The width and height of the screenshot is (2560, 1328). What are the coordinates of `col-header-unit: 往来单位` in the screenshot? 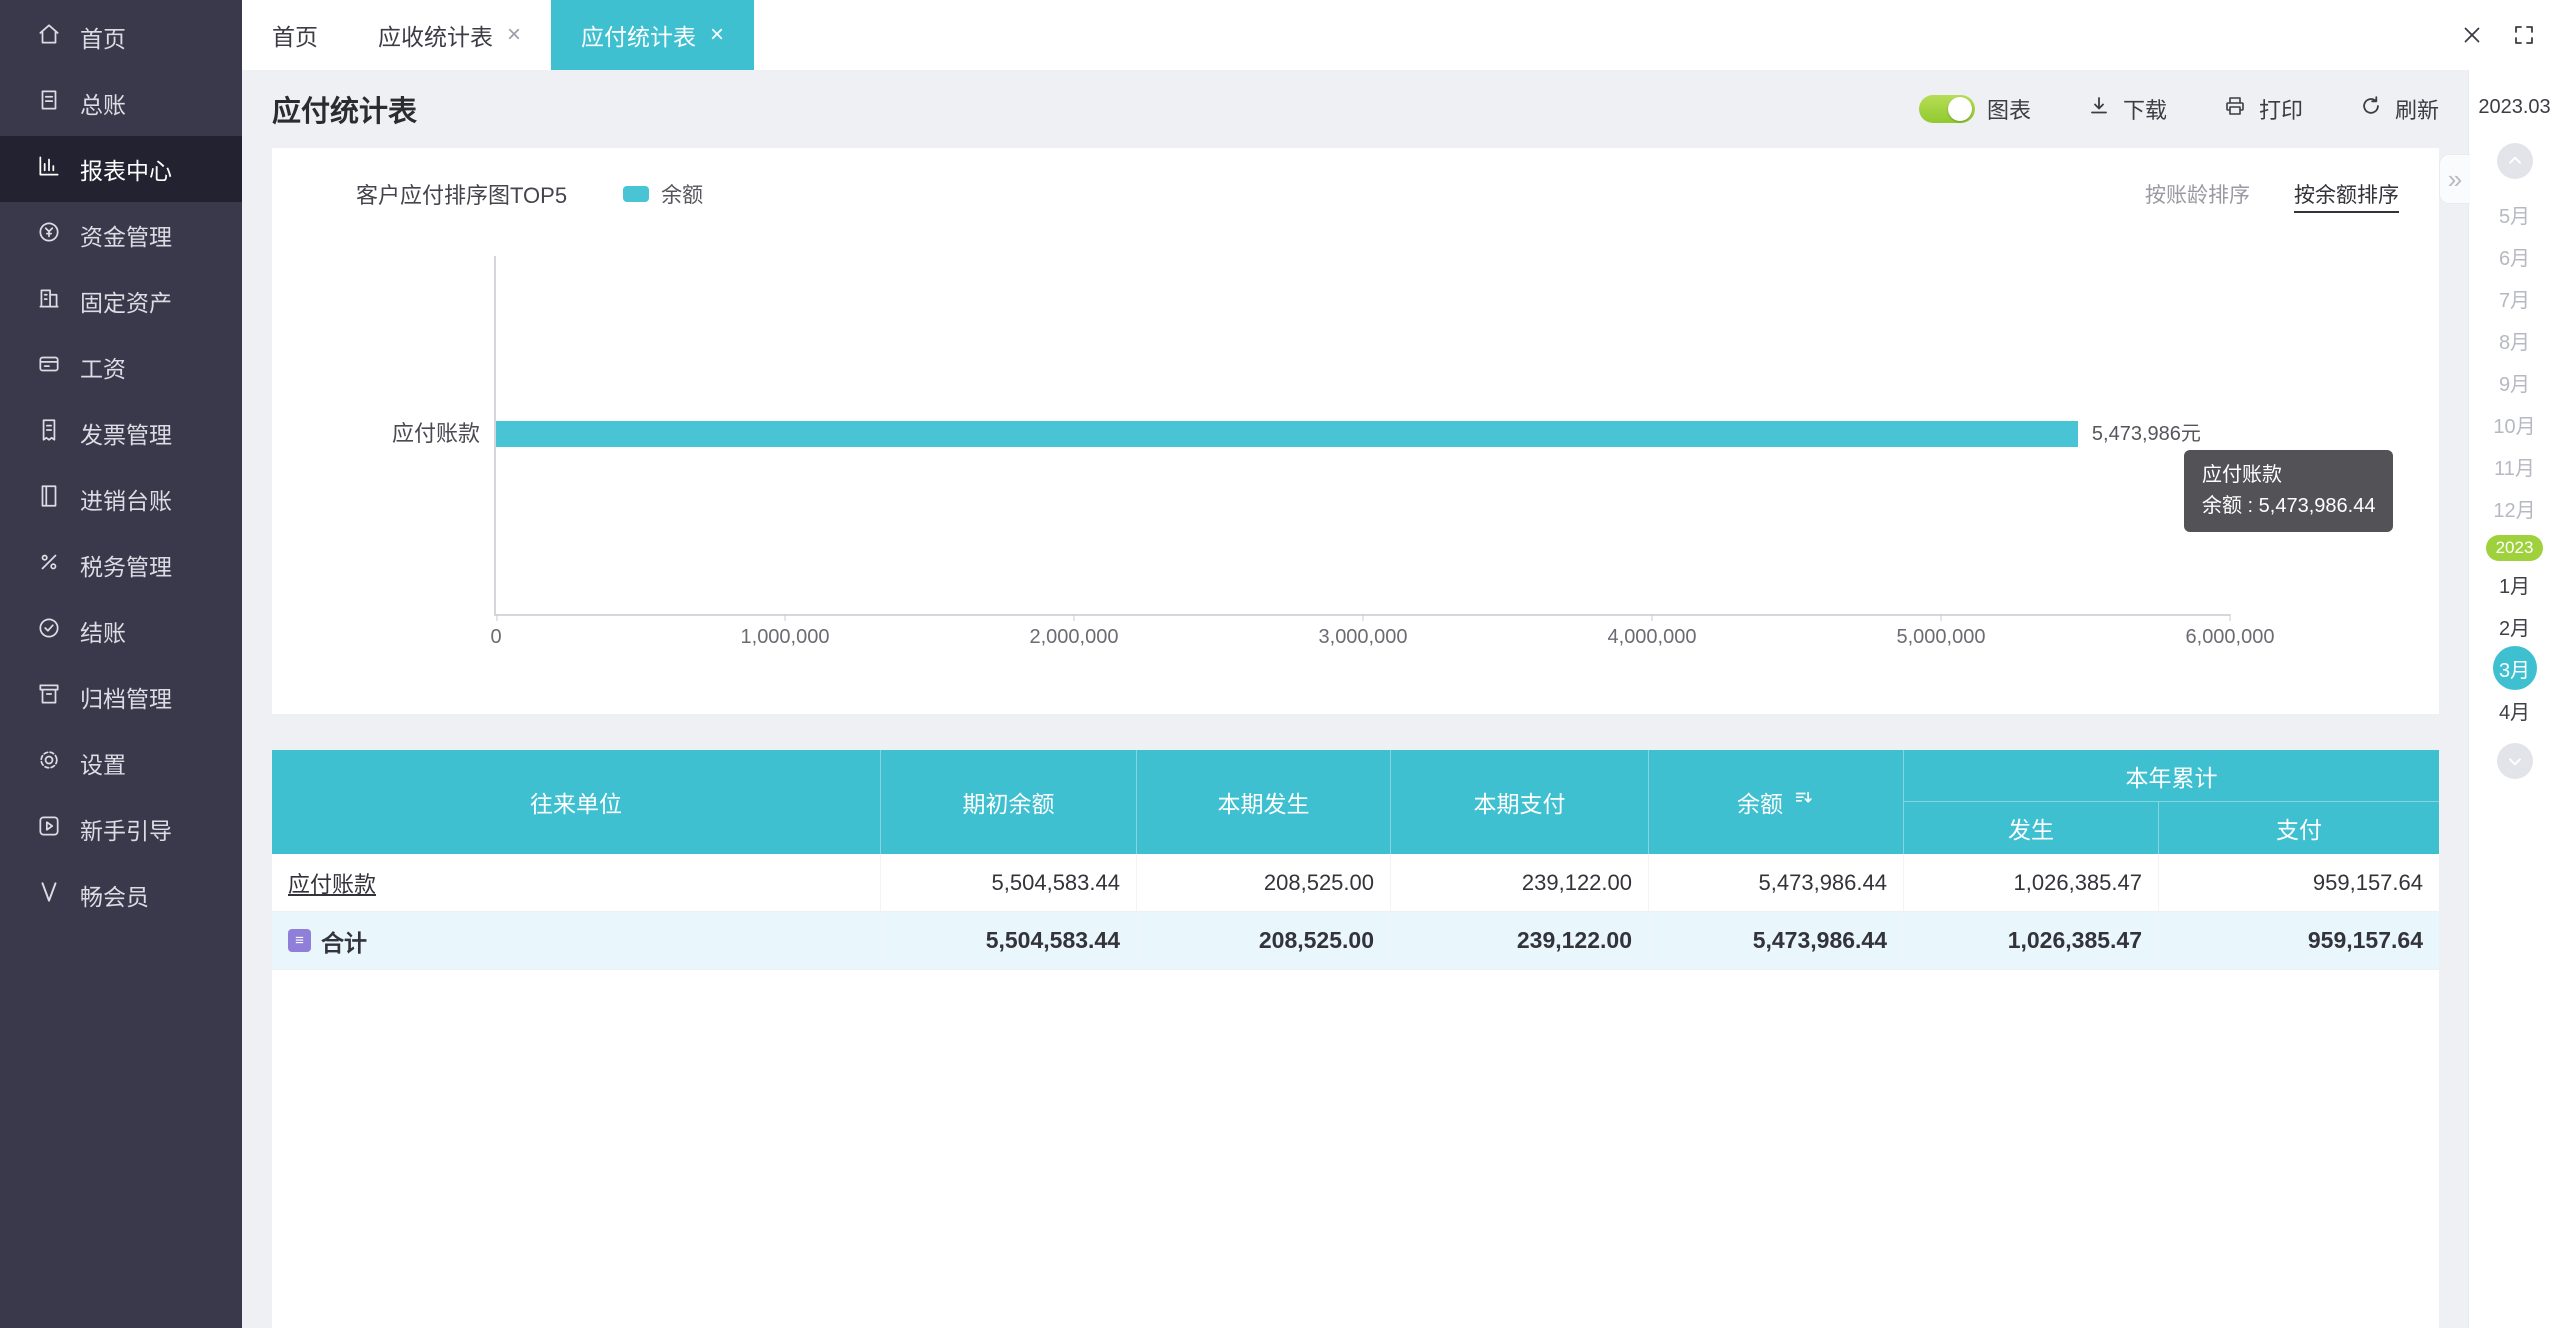 It's located at (576, 802).